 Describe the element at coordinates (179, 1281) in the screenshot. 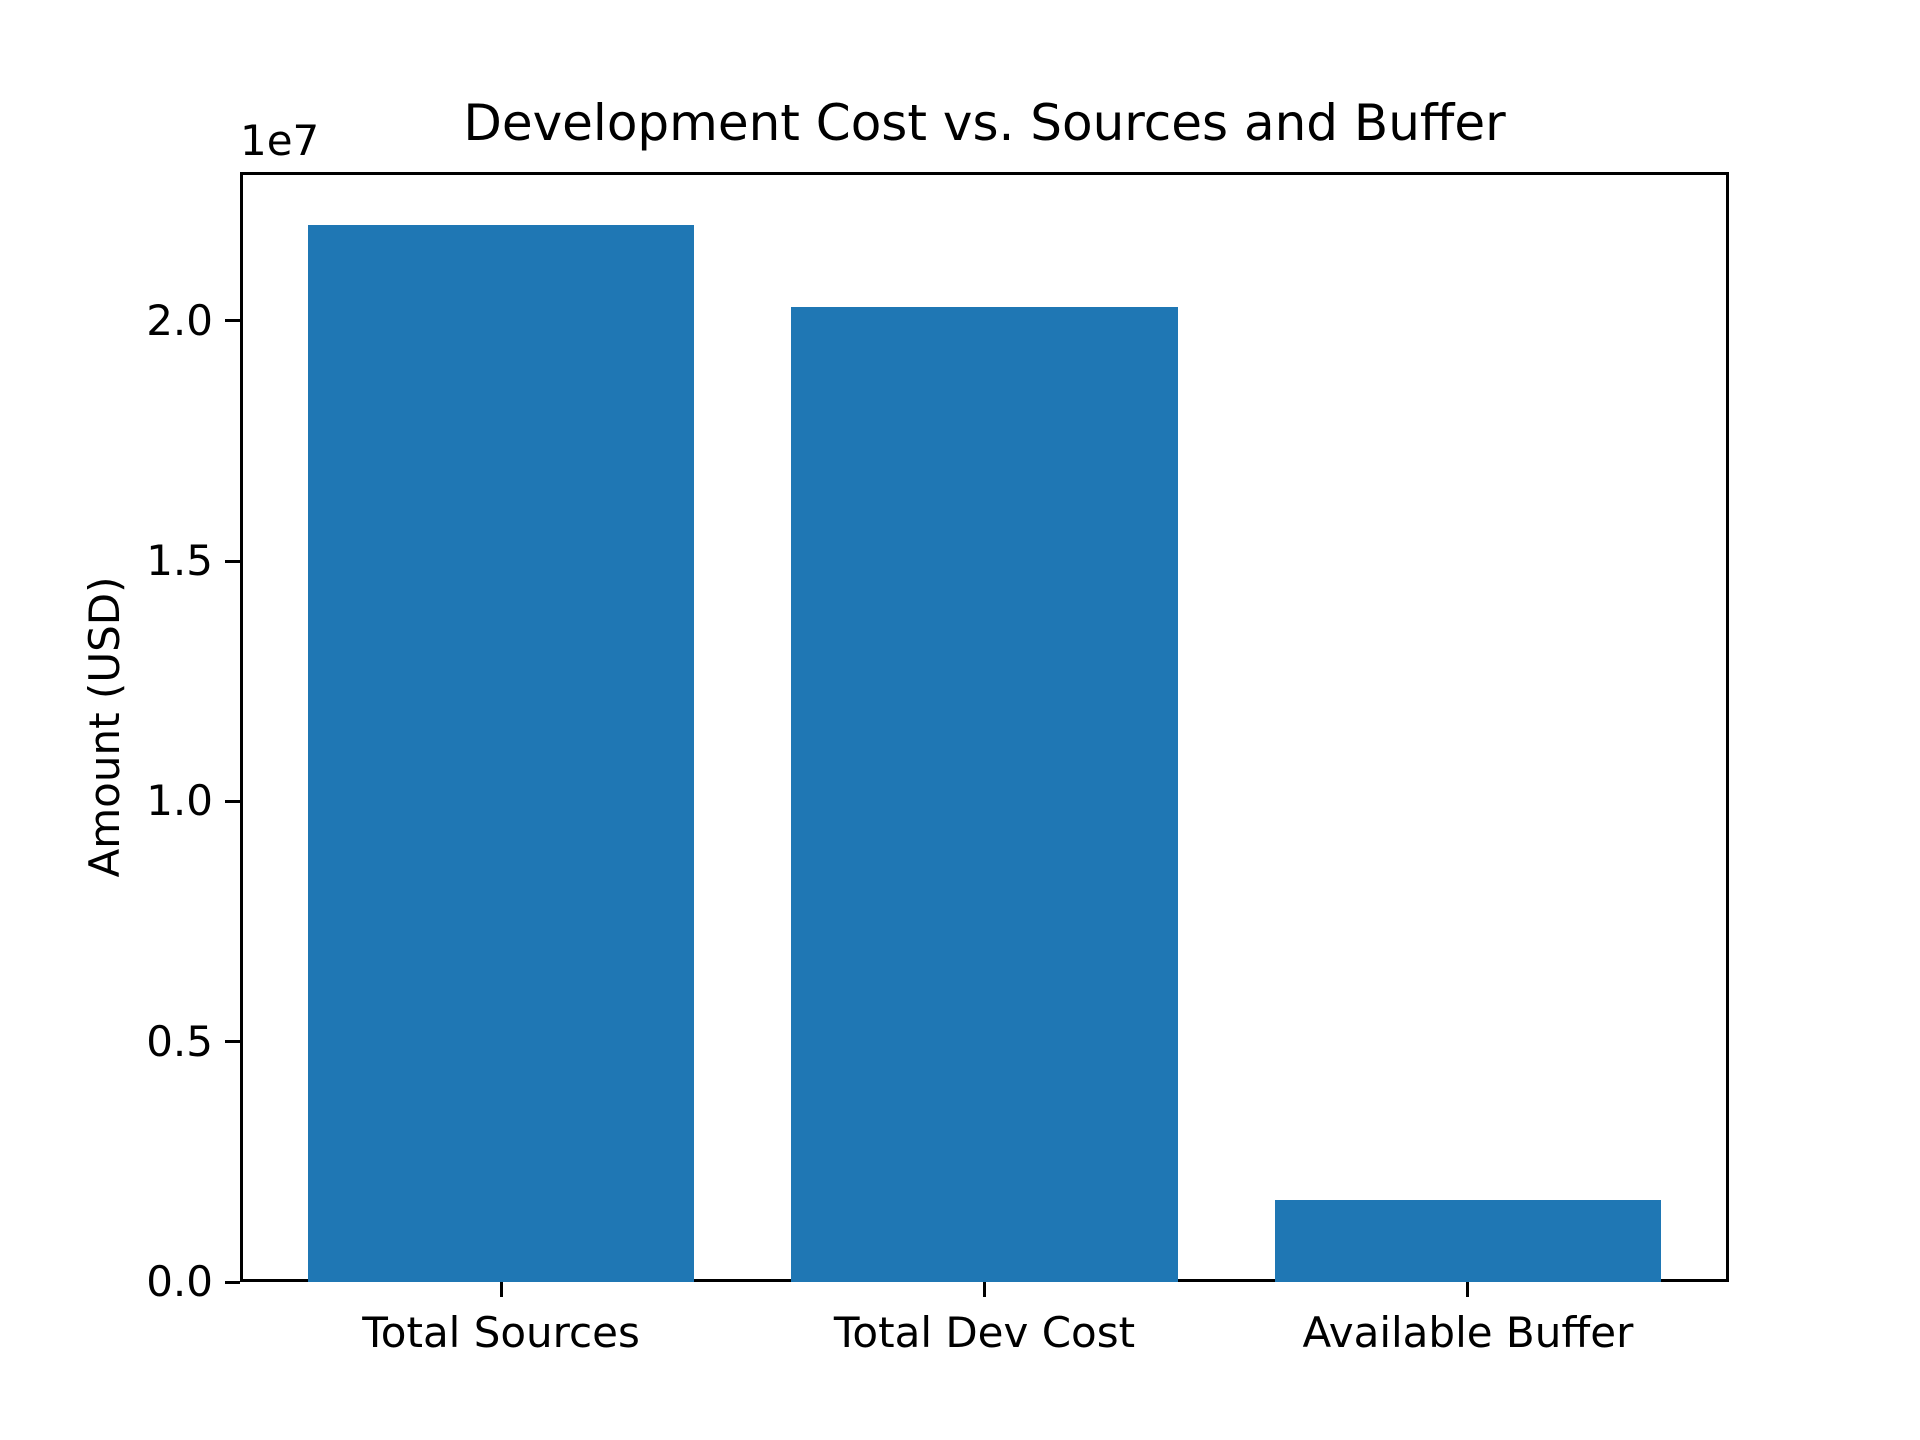

I see `y-tick-label: 0.0` at that location.